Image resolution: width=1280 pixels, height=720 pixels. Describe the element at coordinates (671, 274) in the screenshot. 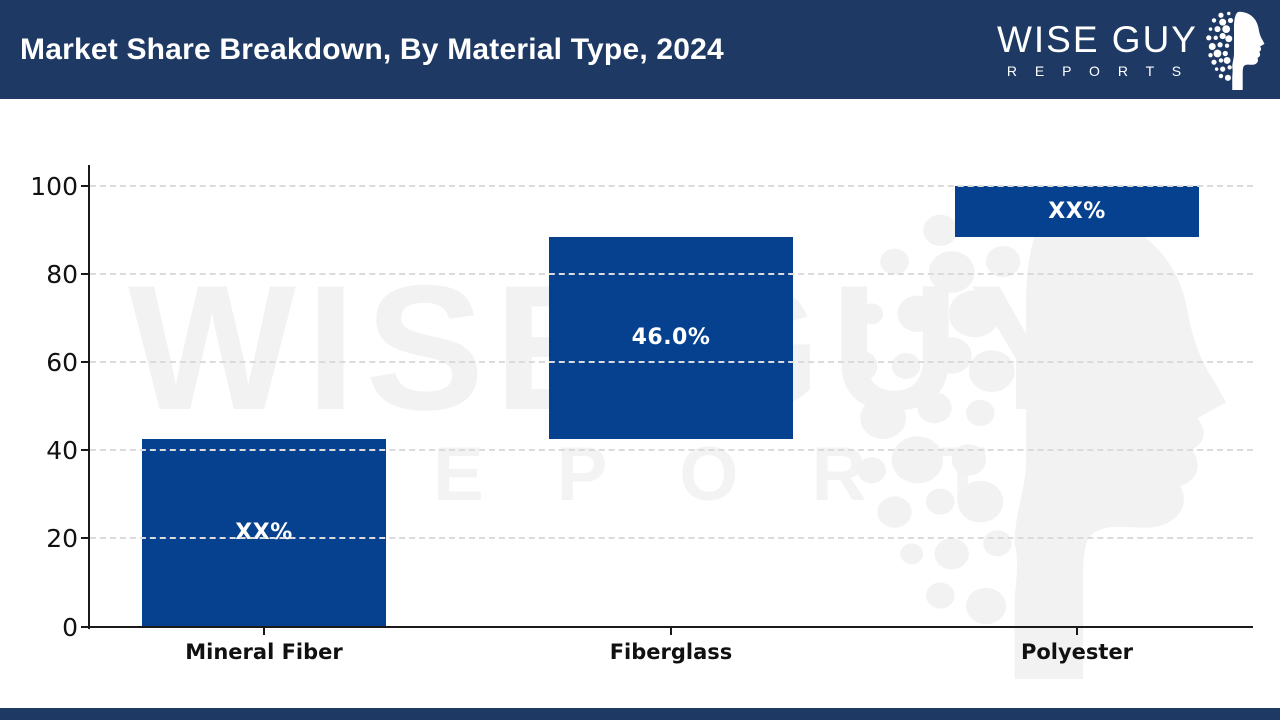

I see `gridline-y80` at that location.